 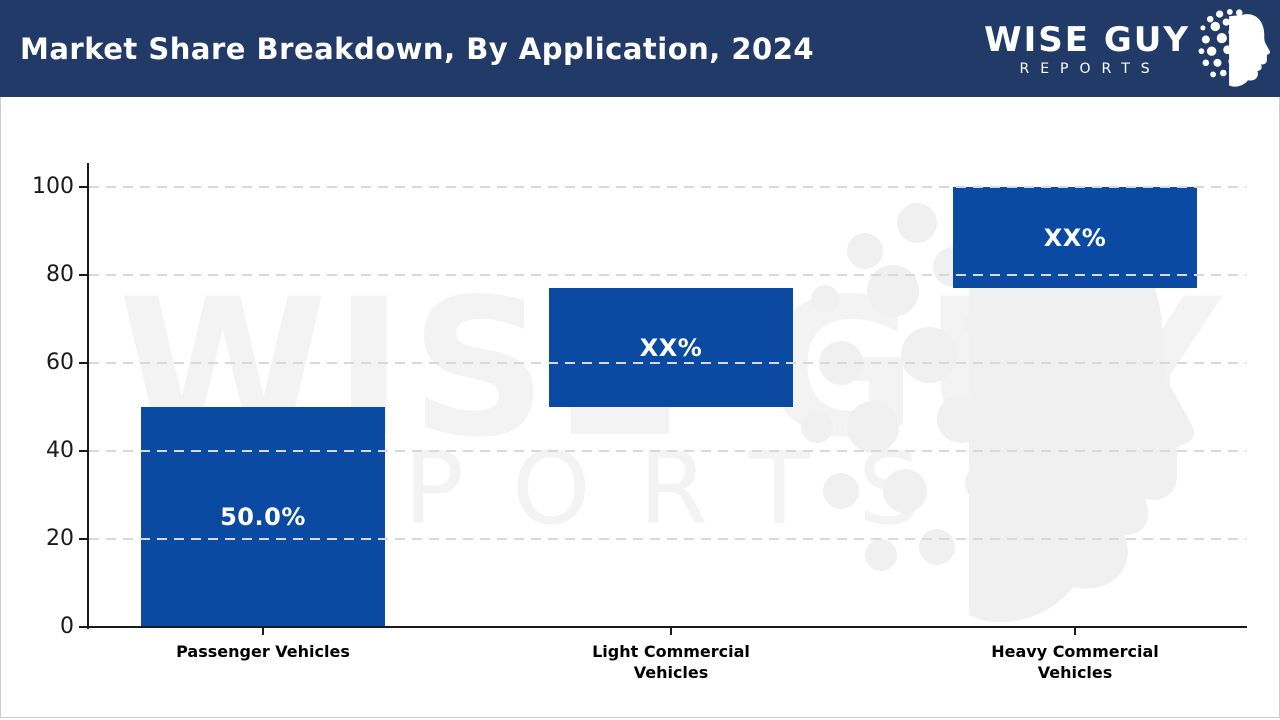 I want to click on y-tick-label: 40, so click(x=60, y=450).